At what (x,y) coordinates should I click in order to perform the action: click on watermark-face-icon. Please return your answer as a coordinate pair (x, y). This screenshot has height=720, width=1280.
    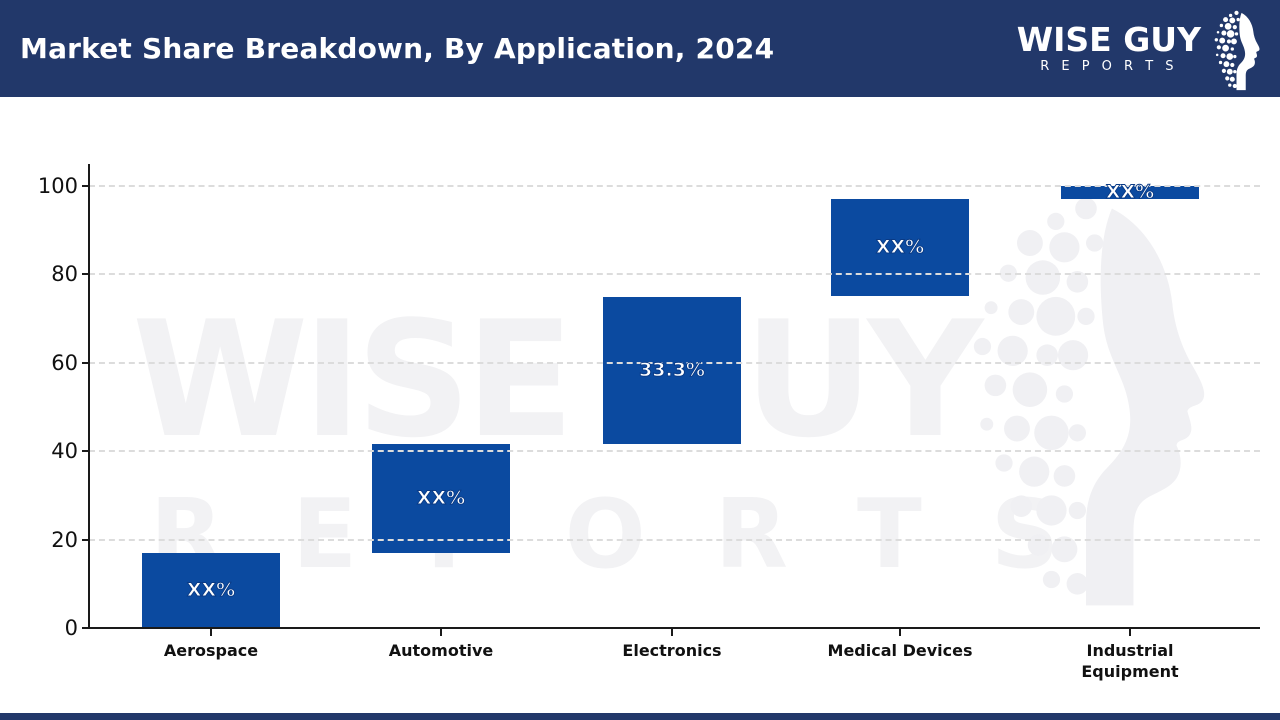
    Looking at the image, I should click on (1086, 394).